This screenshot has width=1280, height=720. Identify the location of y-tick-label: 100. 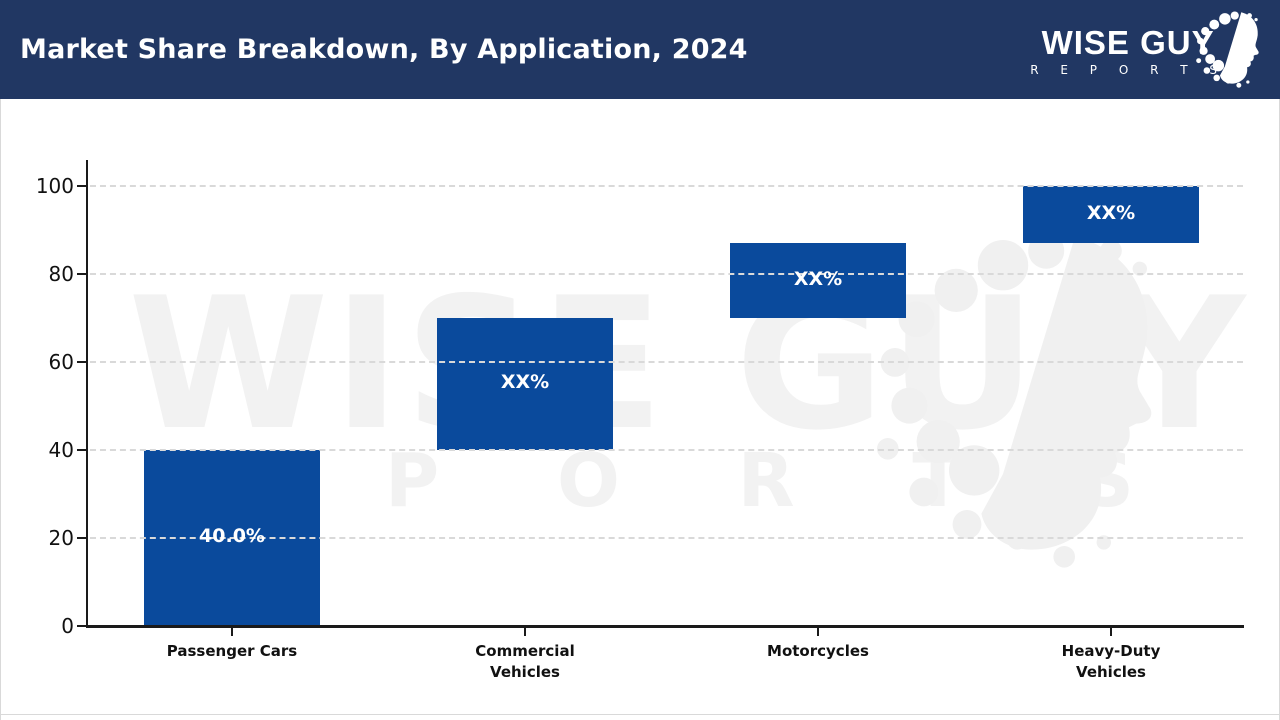
(54, 186).